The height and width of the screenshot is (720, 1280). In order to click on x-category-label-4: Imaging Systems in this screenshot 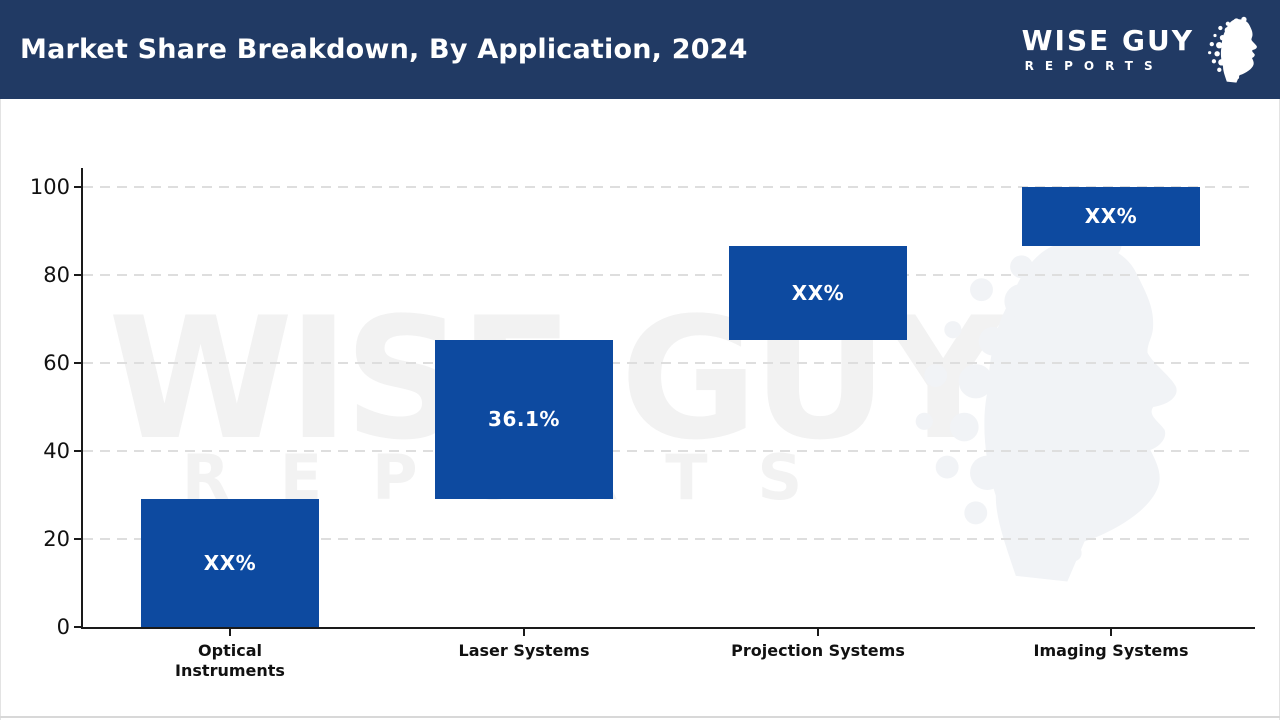, I will do `click(1111, 650)`.